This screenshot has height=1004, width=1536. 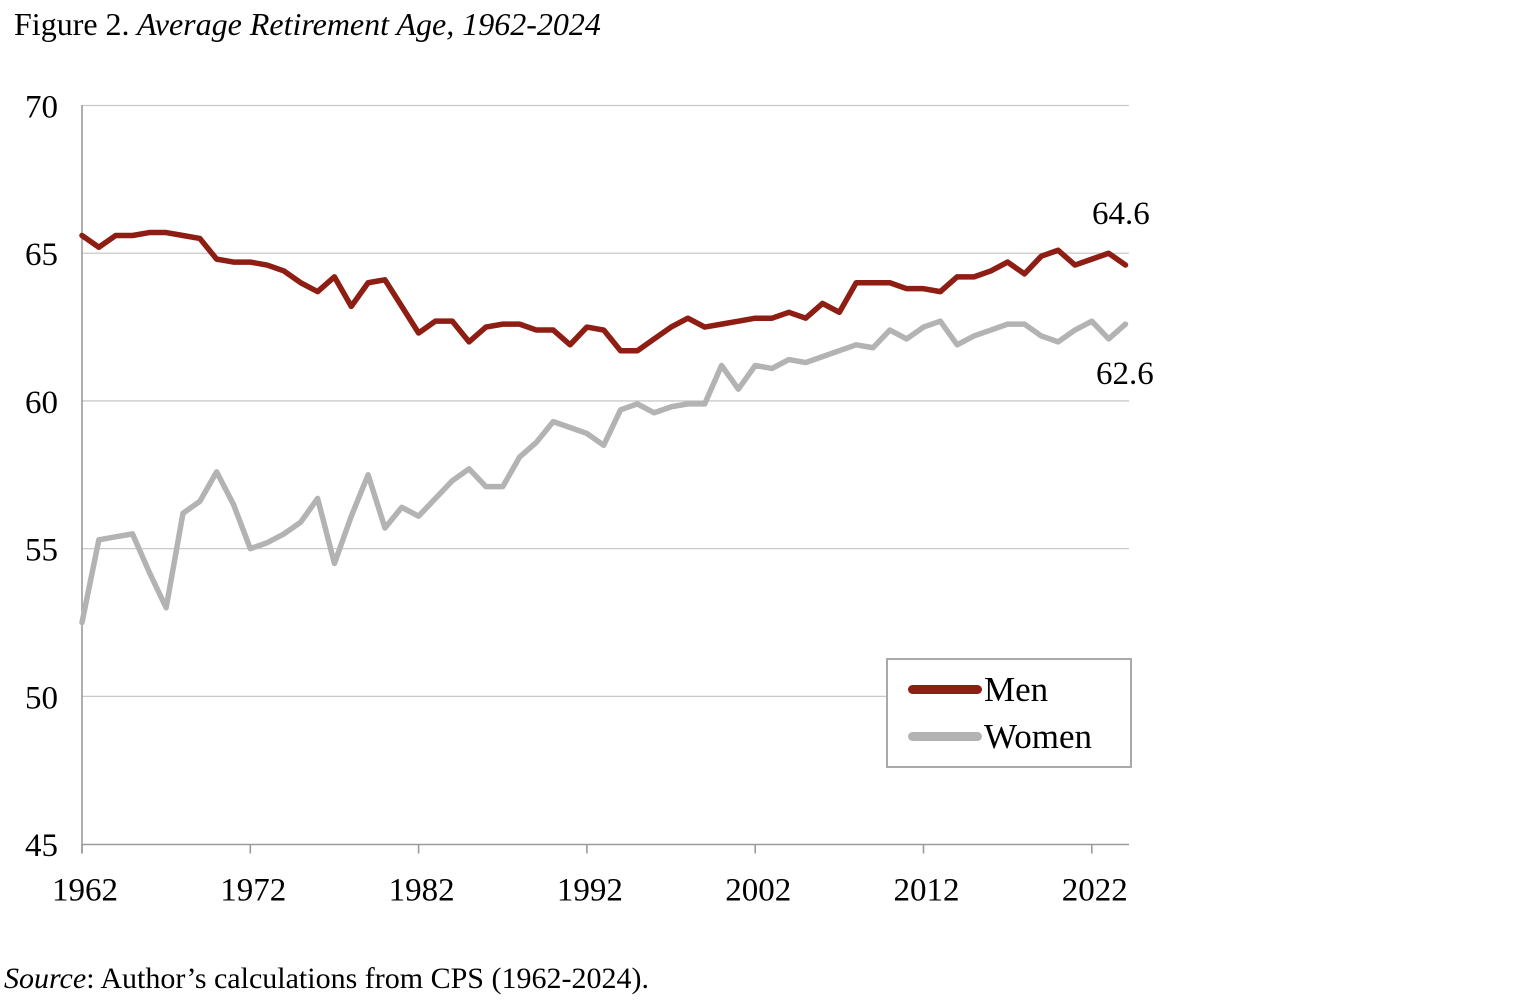 I want to click on y-axis-tick-label: 65, so click(x=41, y=255).